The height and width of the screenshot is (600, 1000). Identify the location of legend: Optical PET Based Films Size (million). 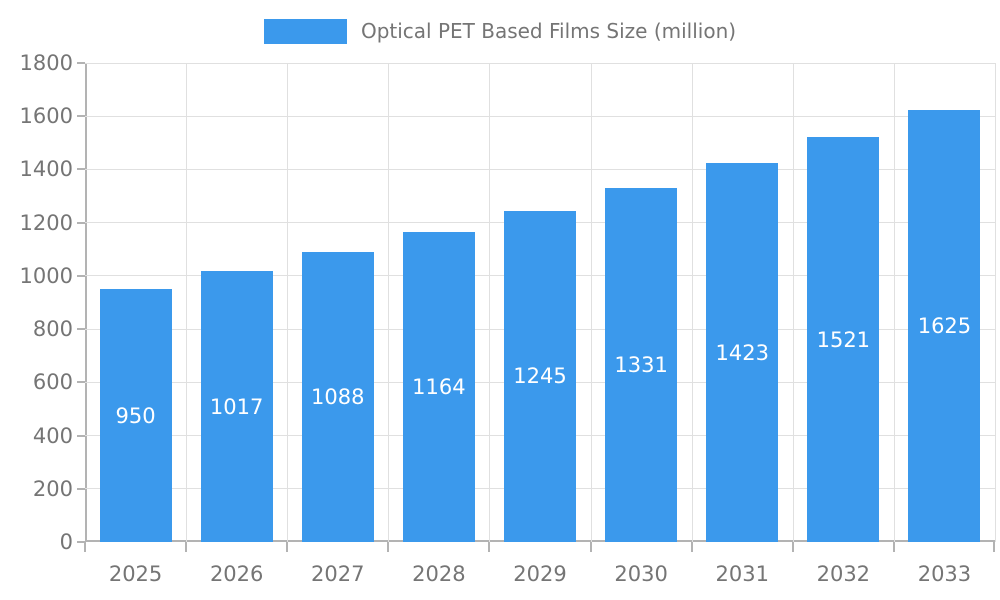
(500, 31).